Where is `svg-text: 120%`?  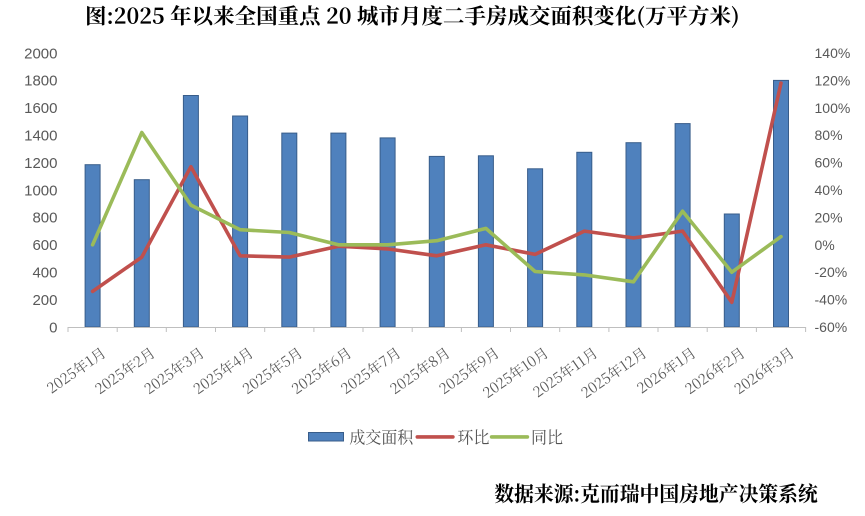 svg-text: 120% is located at coordinates (833, 80).